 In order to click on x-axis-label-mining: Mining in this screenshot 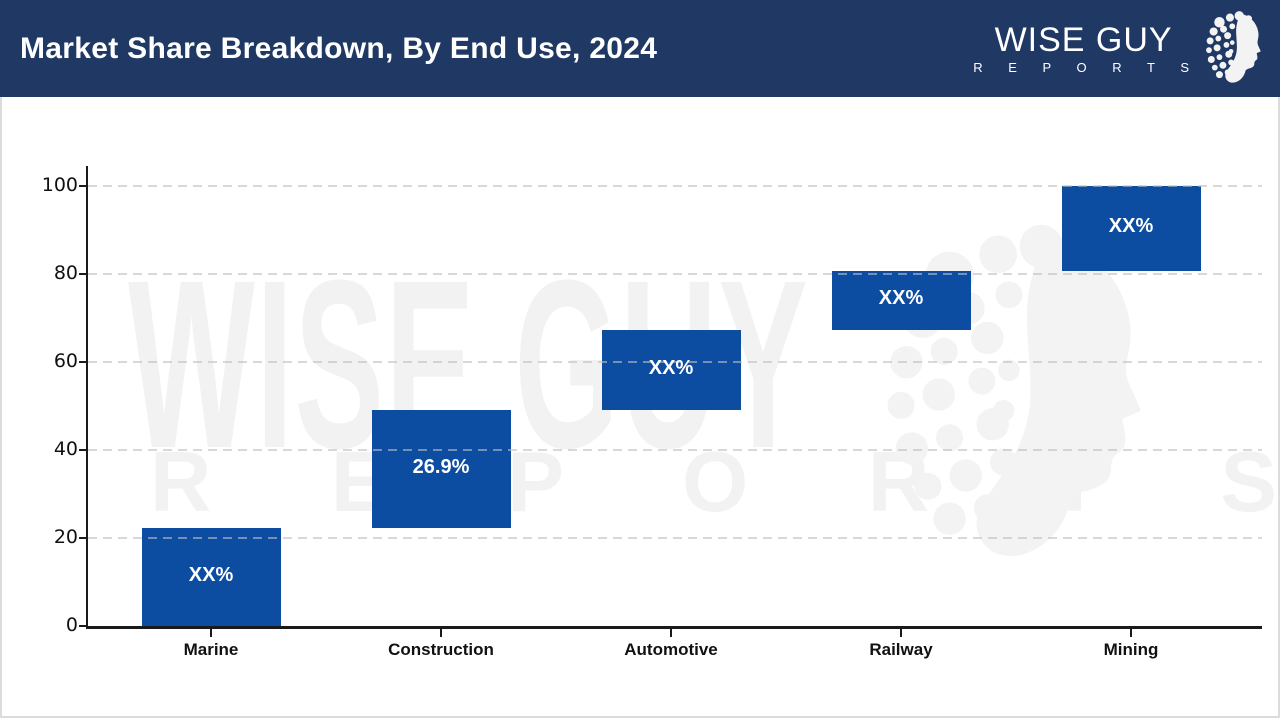, I will do `click(1131, 649)`.